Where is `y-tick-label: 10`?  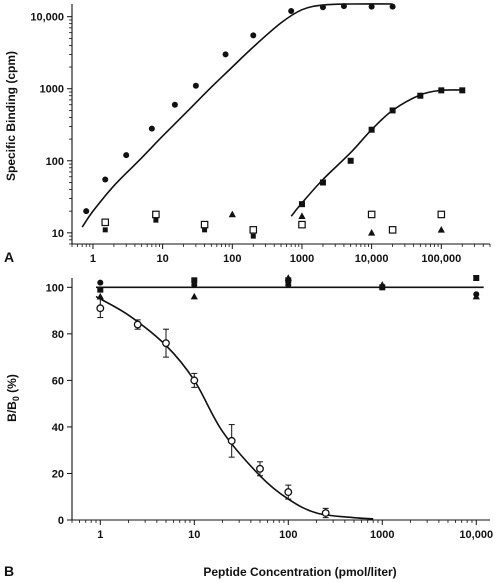 y-tick-label: 10 is located at coordinates (58, 234).